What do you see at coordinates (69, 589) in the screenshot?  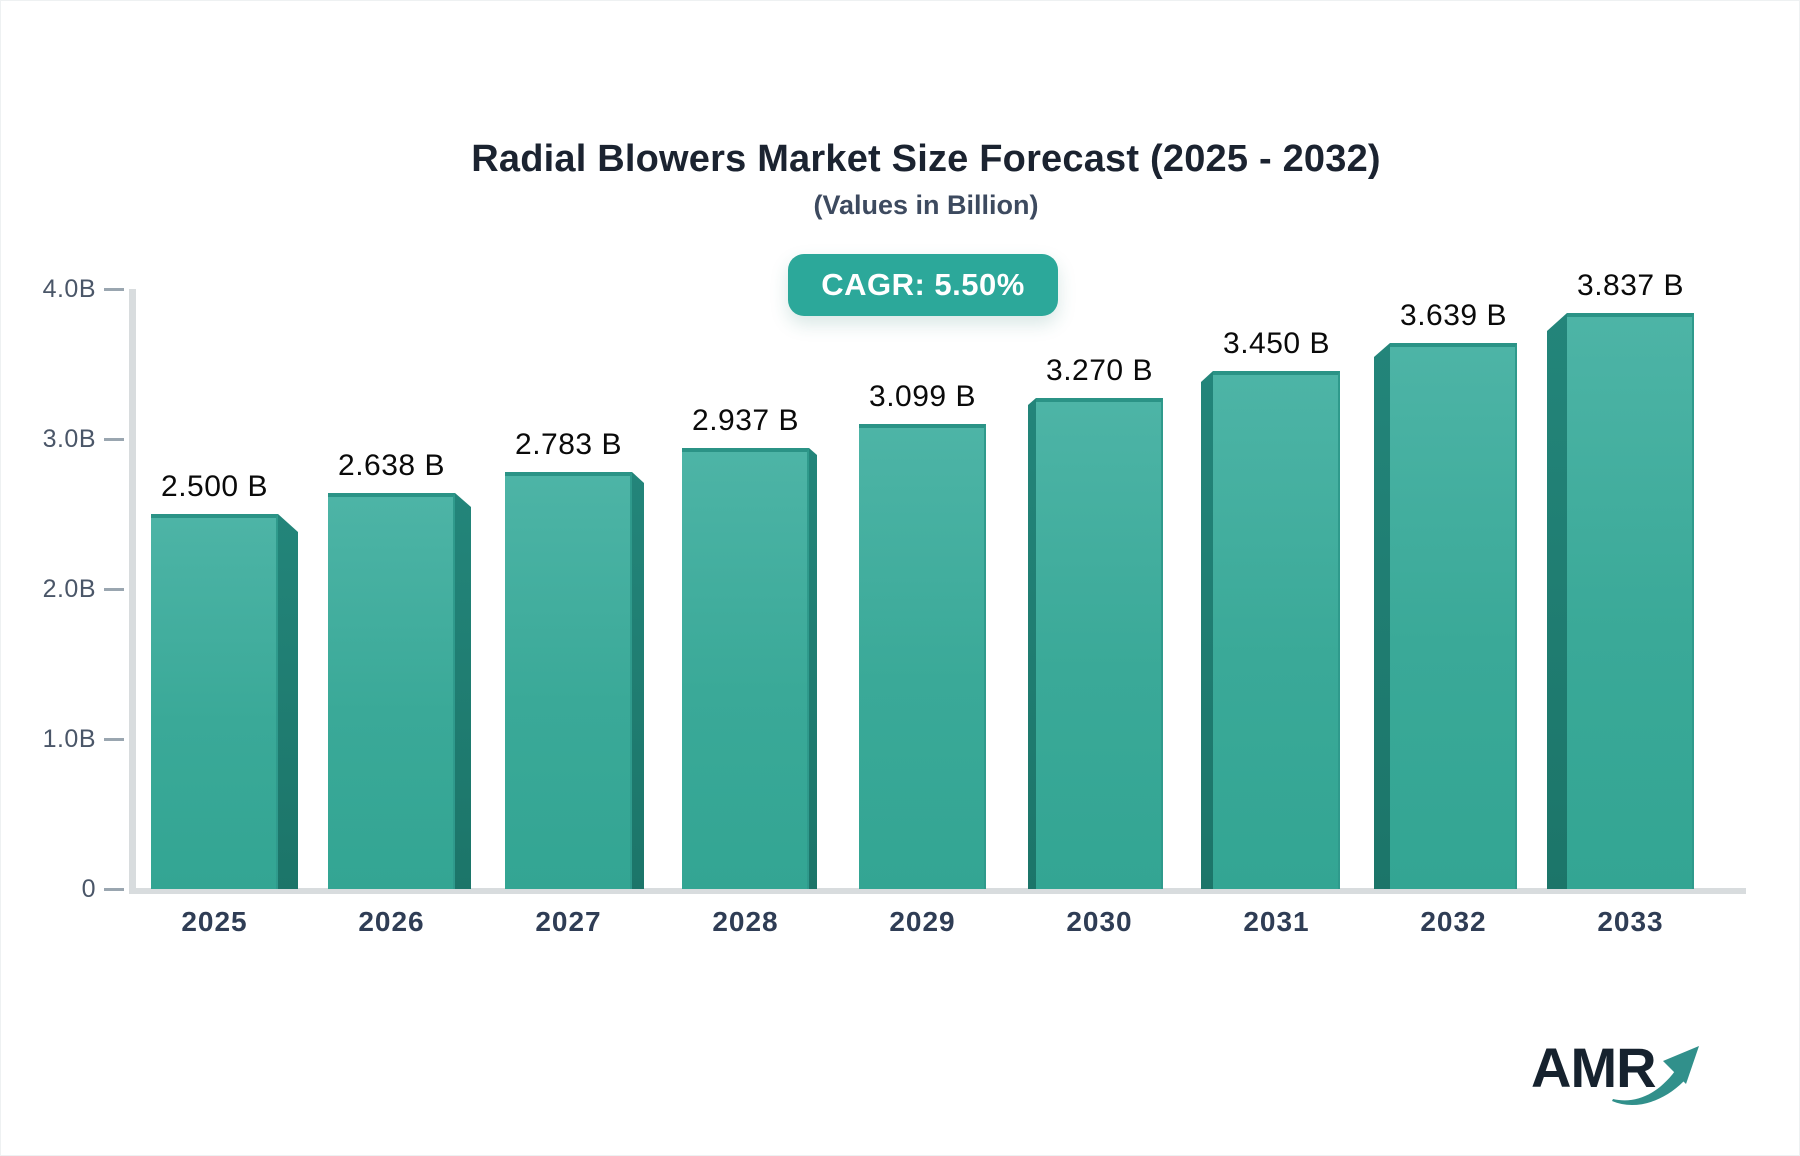 I see `y-axis-tick-label: 2.0B` at bounding box center [69, 589].